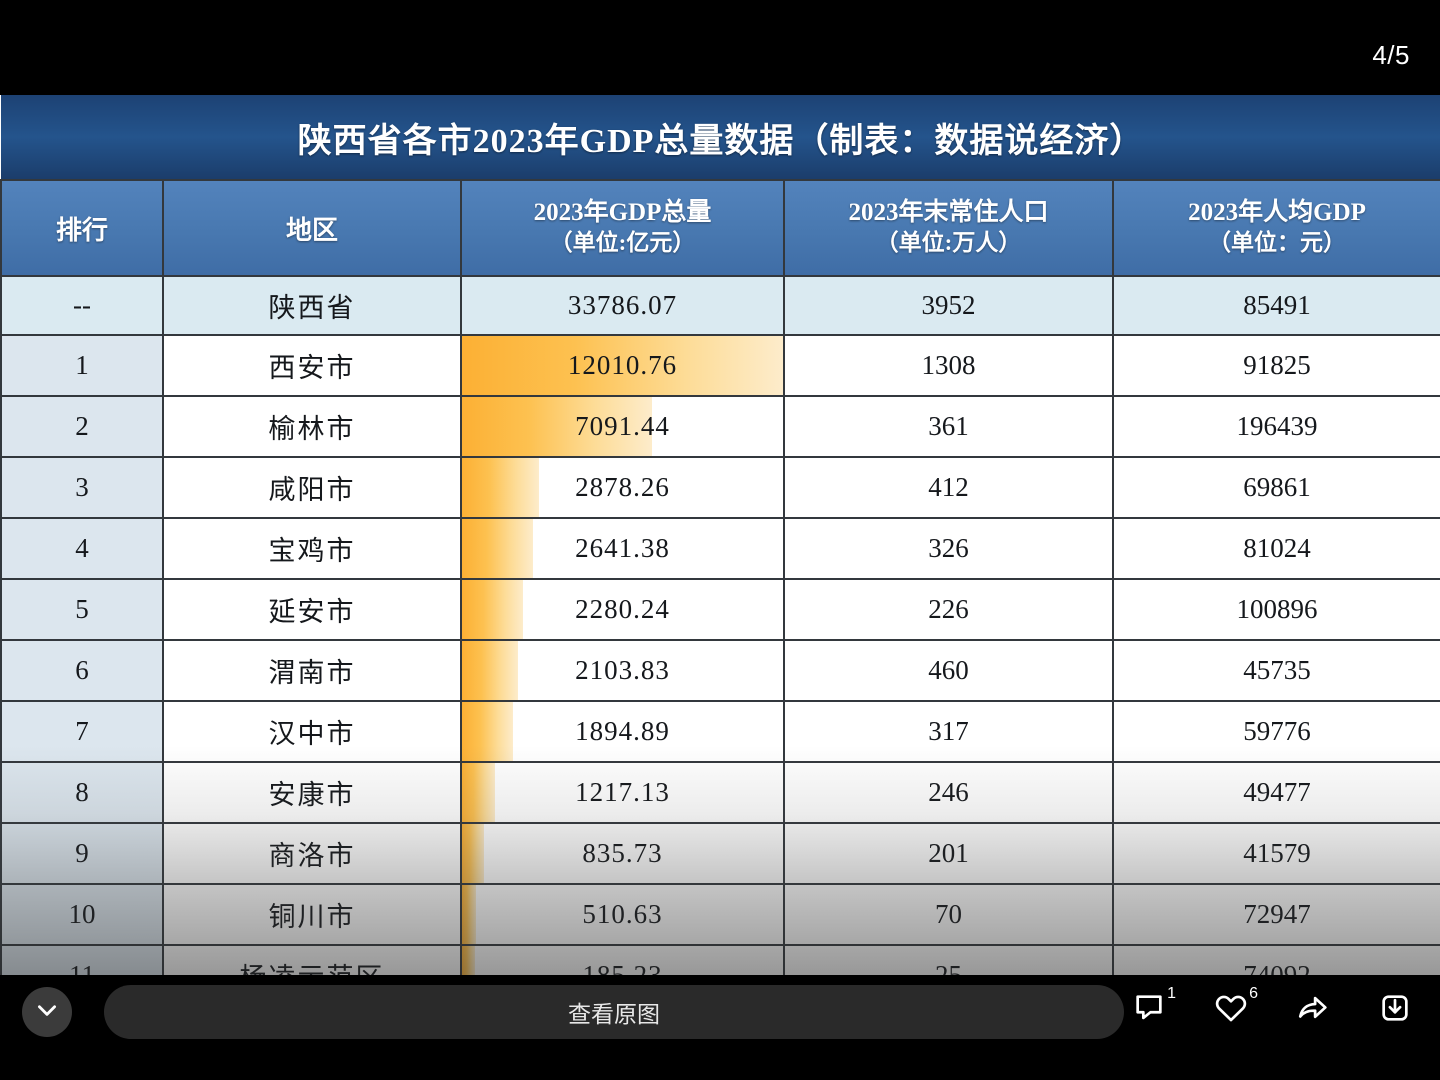 The image size is (1440, 1080). Describe the element at coordinates (312, 731) in the screenshot. I see `cell-region: 汉中市` at that location.